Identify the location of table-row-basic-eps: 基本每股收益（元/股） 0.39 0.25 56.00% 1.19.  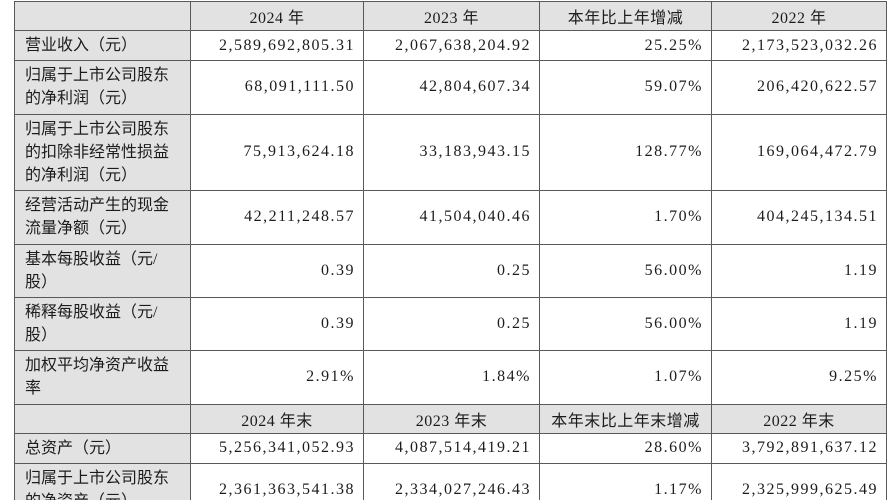
(450, 270).